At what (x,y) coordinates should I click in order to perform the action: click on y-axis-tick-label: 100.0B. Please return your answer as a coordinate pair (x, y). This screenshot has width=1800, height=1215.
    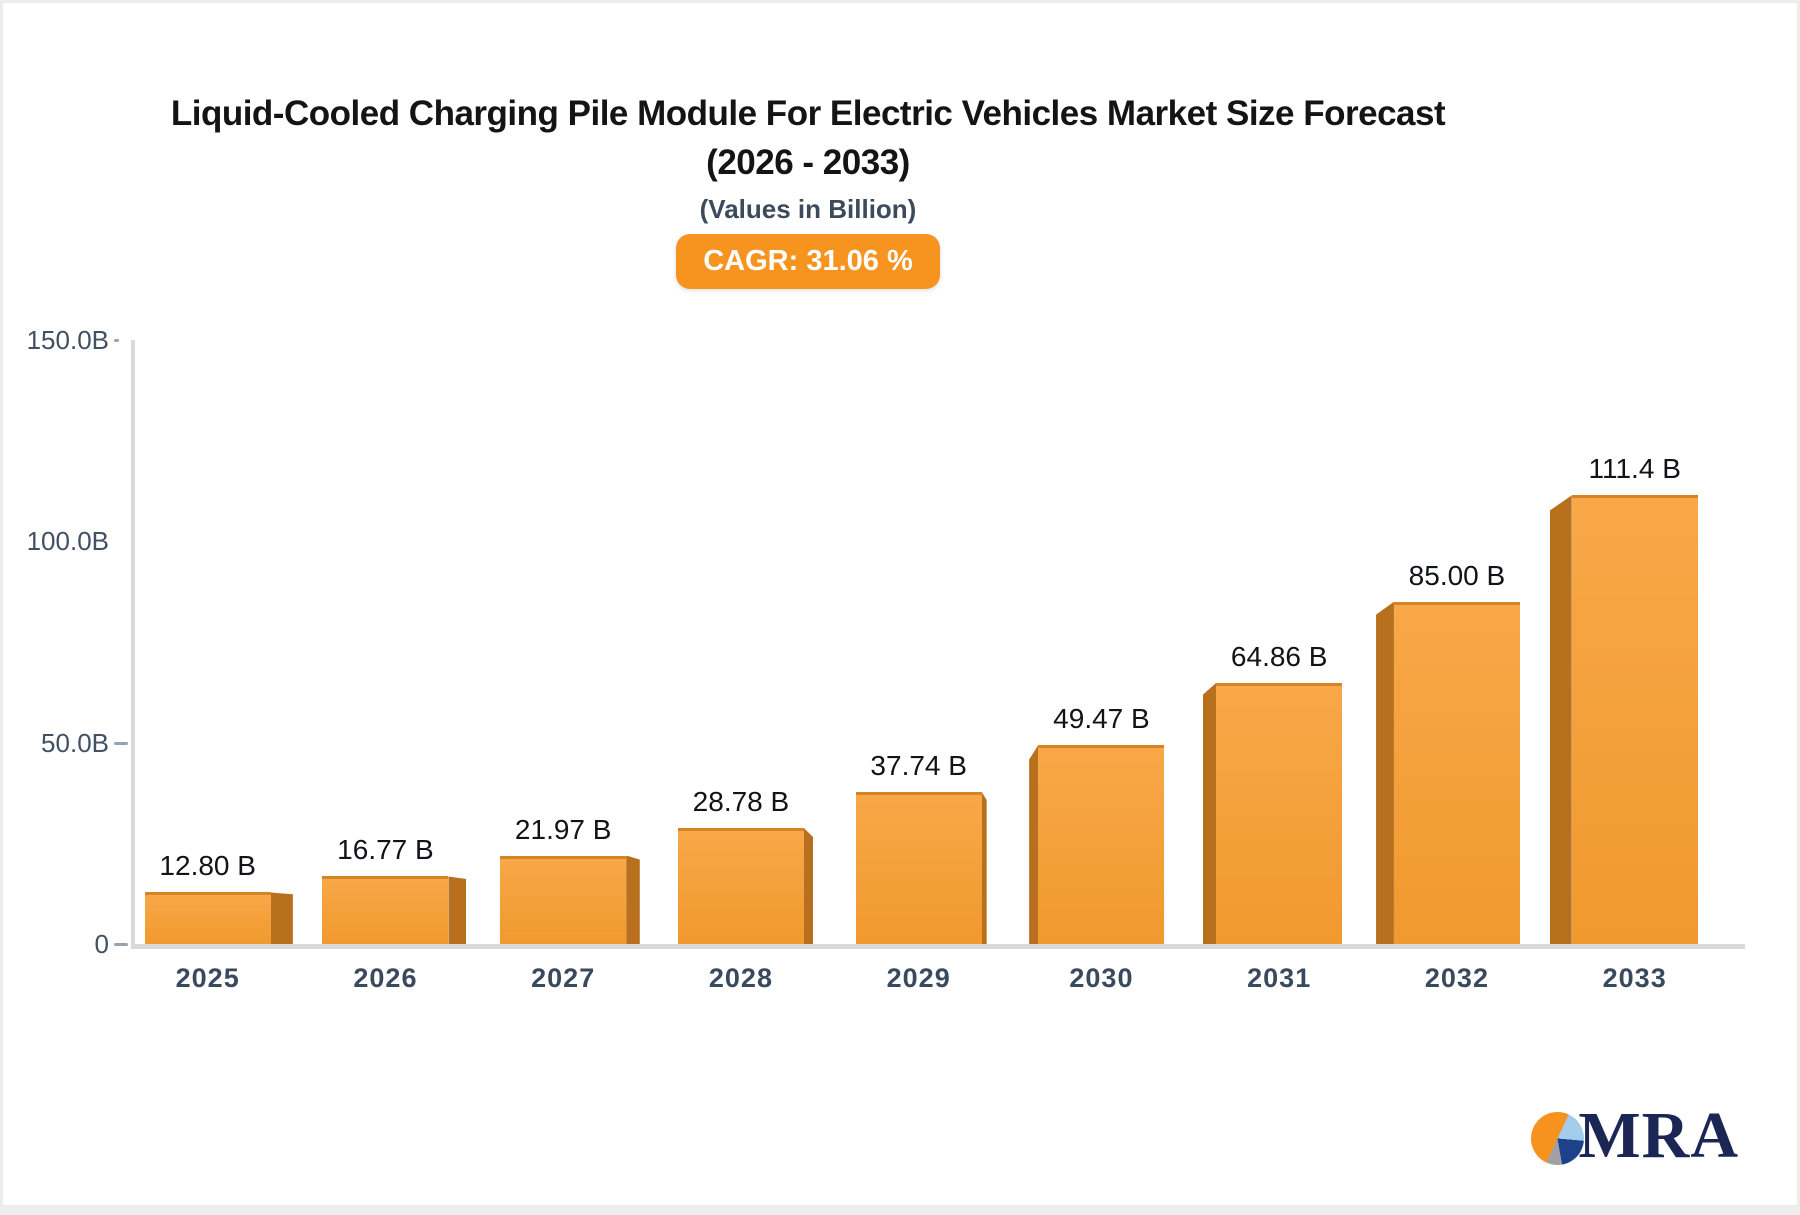
    Looking at the image, I should click on (67, 541).